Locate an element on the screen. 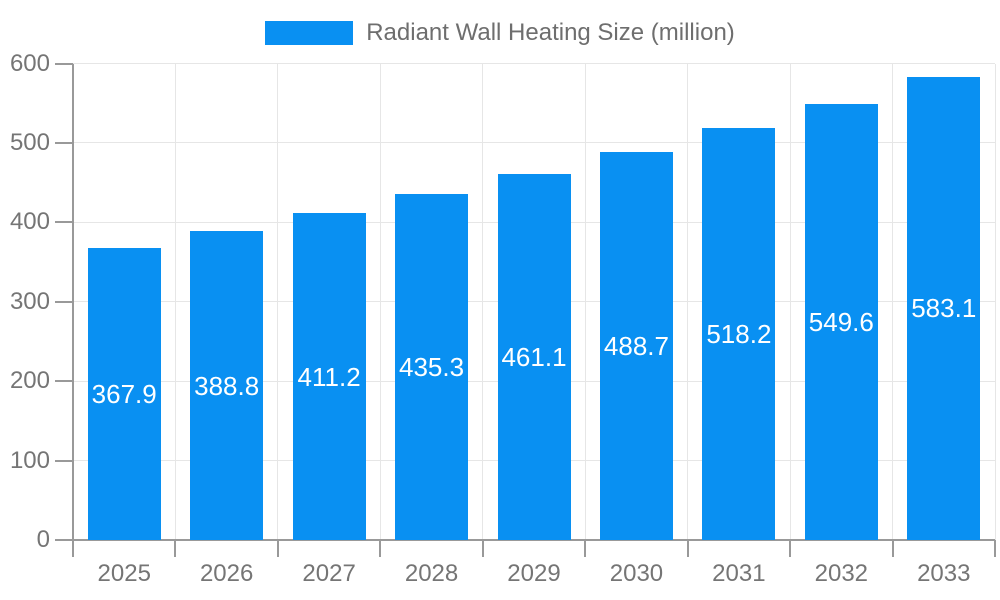 The height and width of the screenshot is (600, 1000). x-axis-tick-label: 2026 is located at coordinates (226, 573).